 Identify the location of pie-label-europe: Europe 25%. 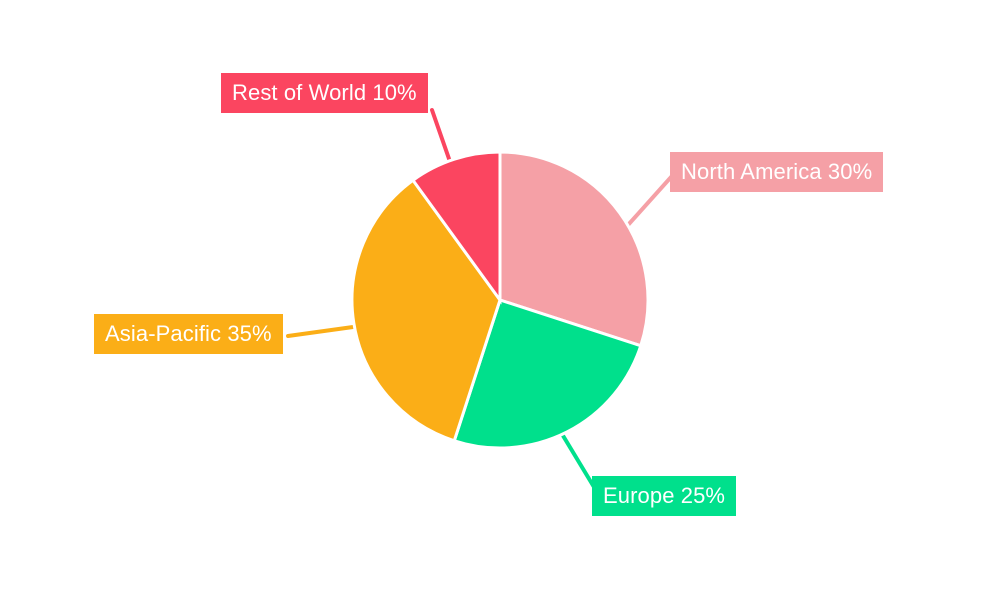
(664, 496).